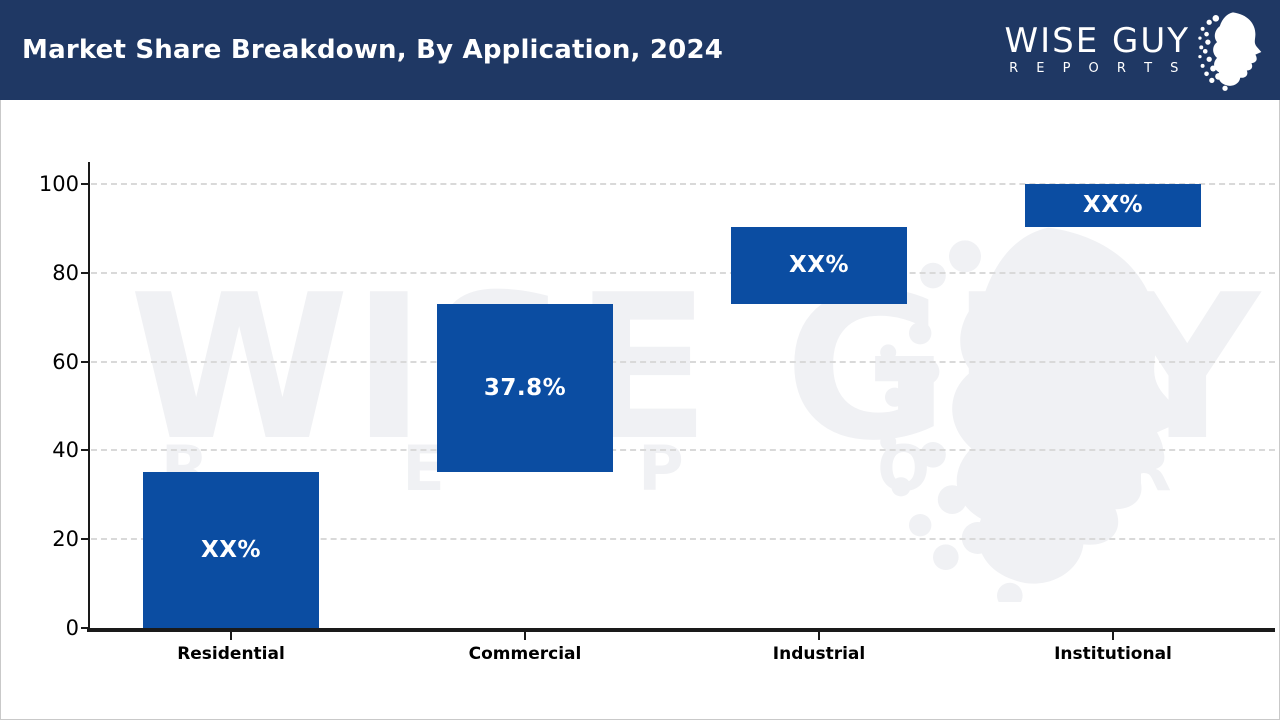 This screenshot has height=720, width=1280. Describe the element at coordinates (1097, 41) in the screenshot. I see `logo-wordmark: WISE GUY` at that location.